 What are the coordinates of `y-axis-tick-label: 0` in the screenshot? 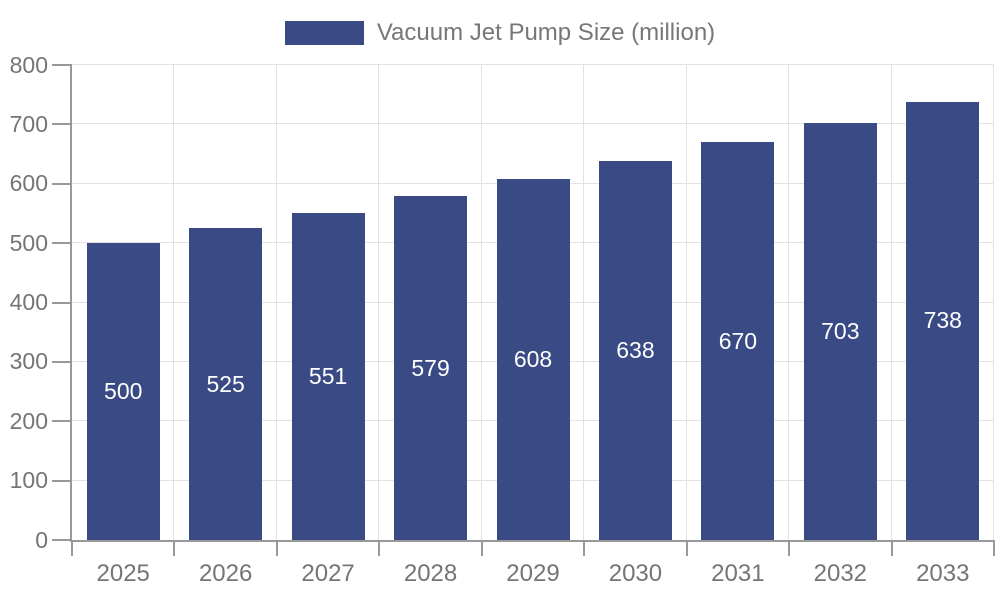 It's located at (41, 539).